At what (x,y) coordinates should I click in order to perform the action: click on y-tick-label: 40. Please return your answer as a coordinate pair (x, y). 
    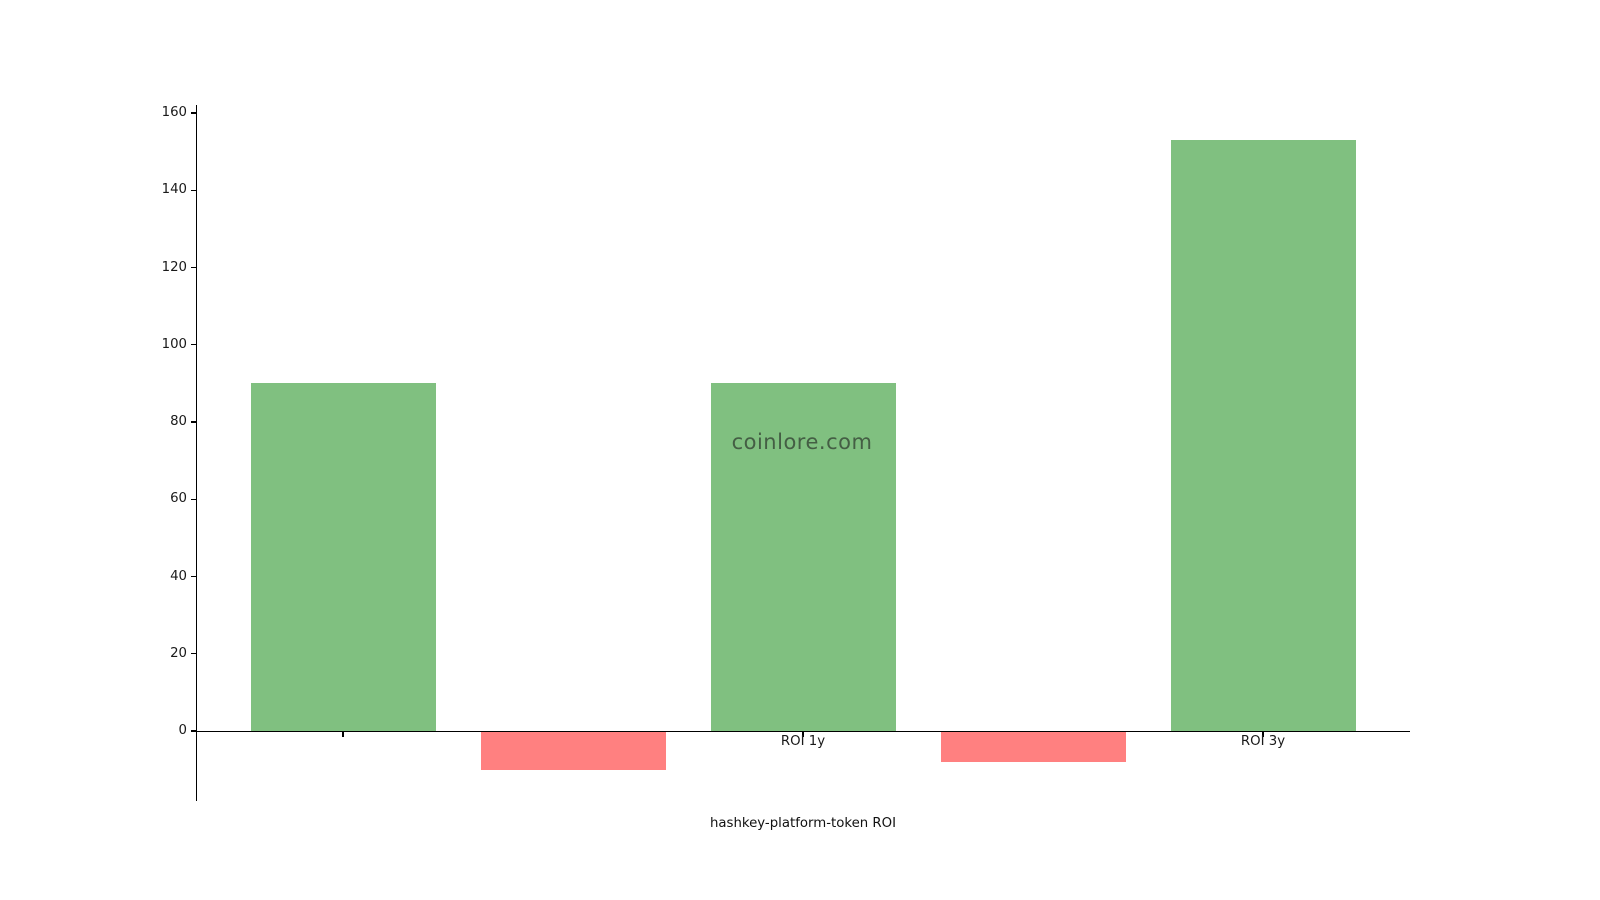
    Looking at the image, I should click on (178, 576).